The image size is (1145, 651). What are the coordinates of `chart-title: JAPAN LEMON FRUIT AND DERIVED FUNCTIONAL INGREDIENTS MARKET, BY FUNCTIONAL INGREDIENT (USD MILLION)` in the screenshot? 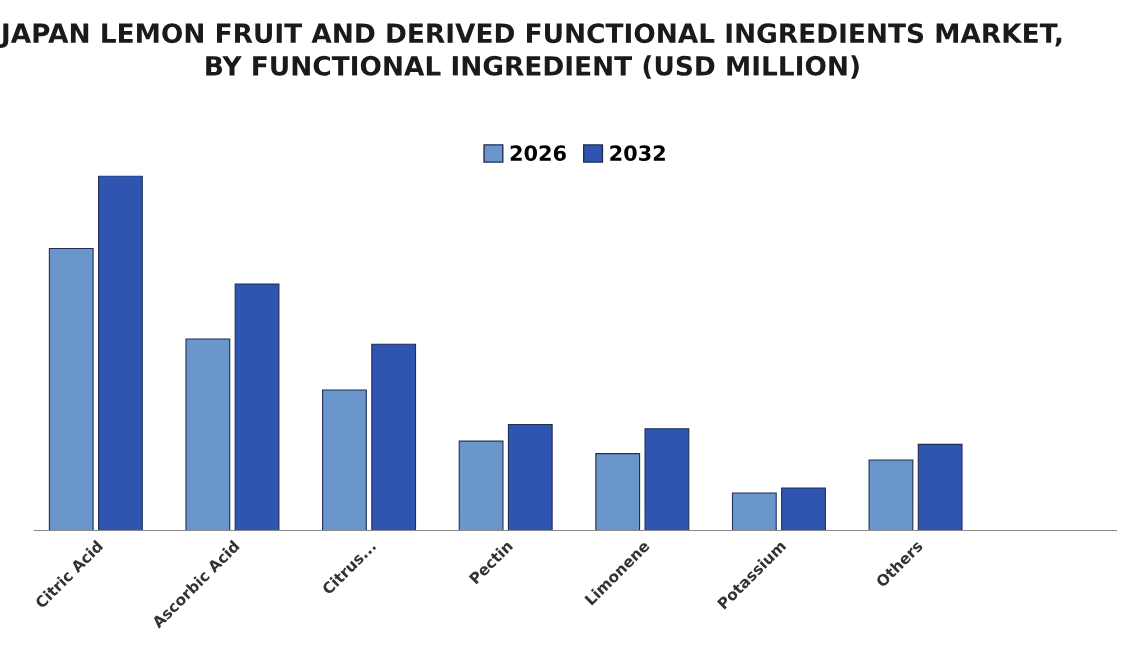 It's located at (531, 51).